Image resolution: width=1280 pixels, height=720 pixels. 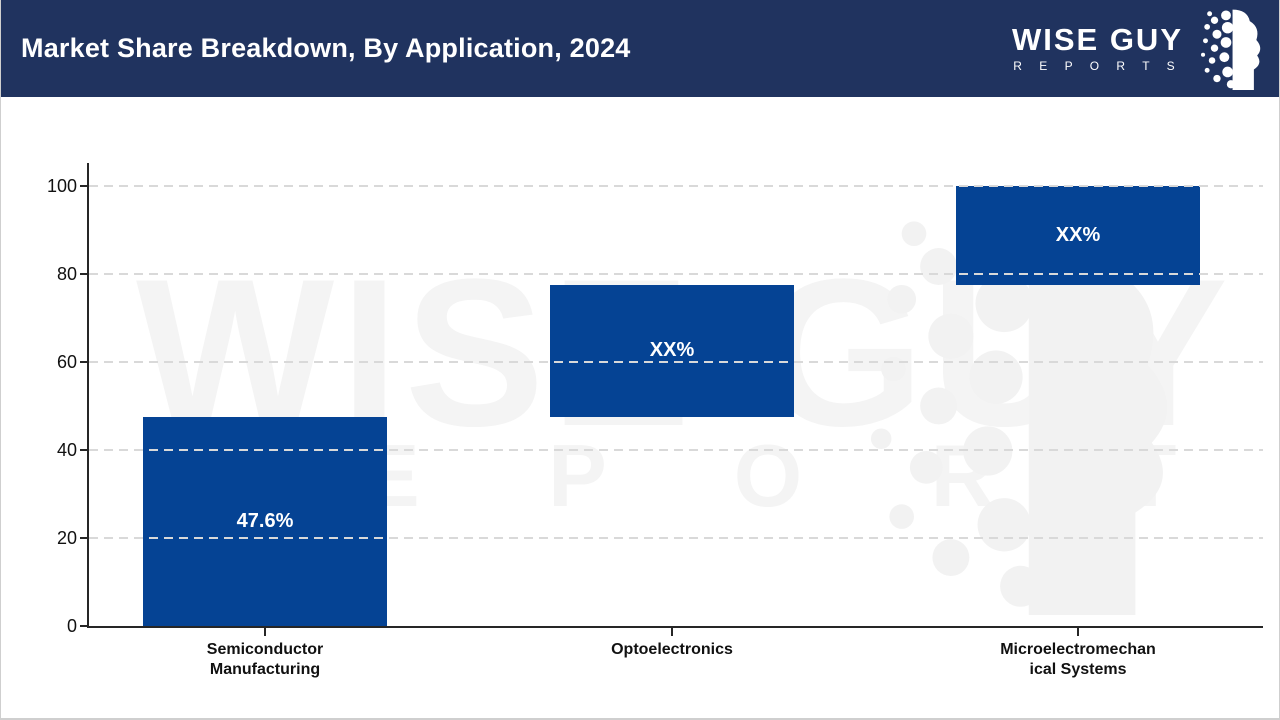 What do you see at coordinates (71, 626) in the screenshot?
I see `y-tick-label: 0` at bounding box center [71, 626].